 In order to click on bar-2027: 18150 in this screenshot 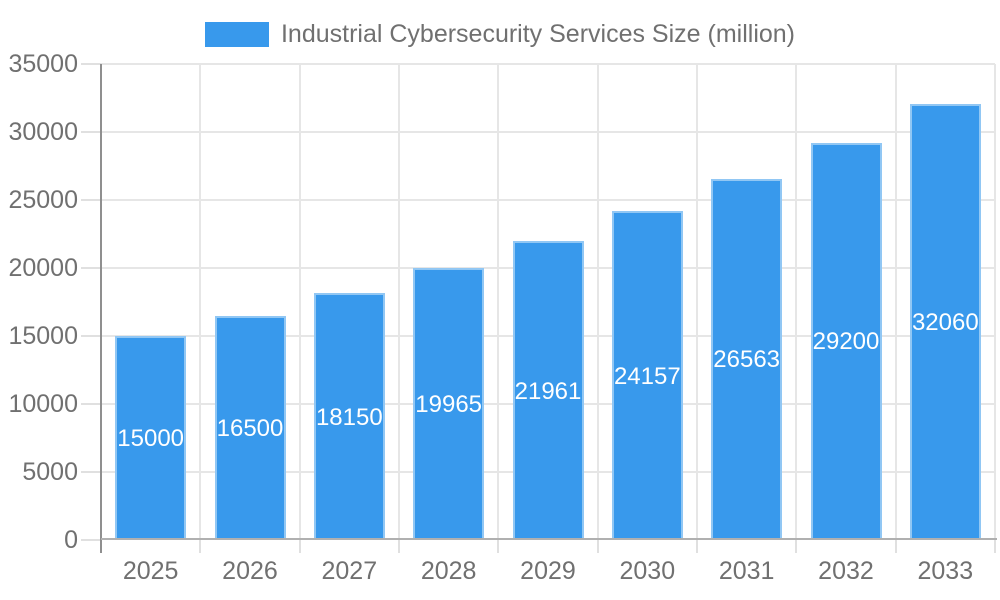, I will do `click(349, 416)`.